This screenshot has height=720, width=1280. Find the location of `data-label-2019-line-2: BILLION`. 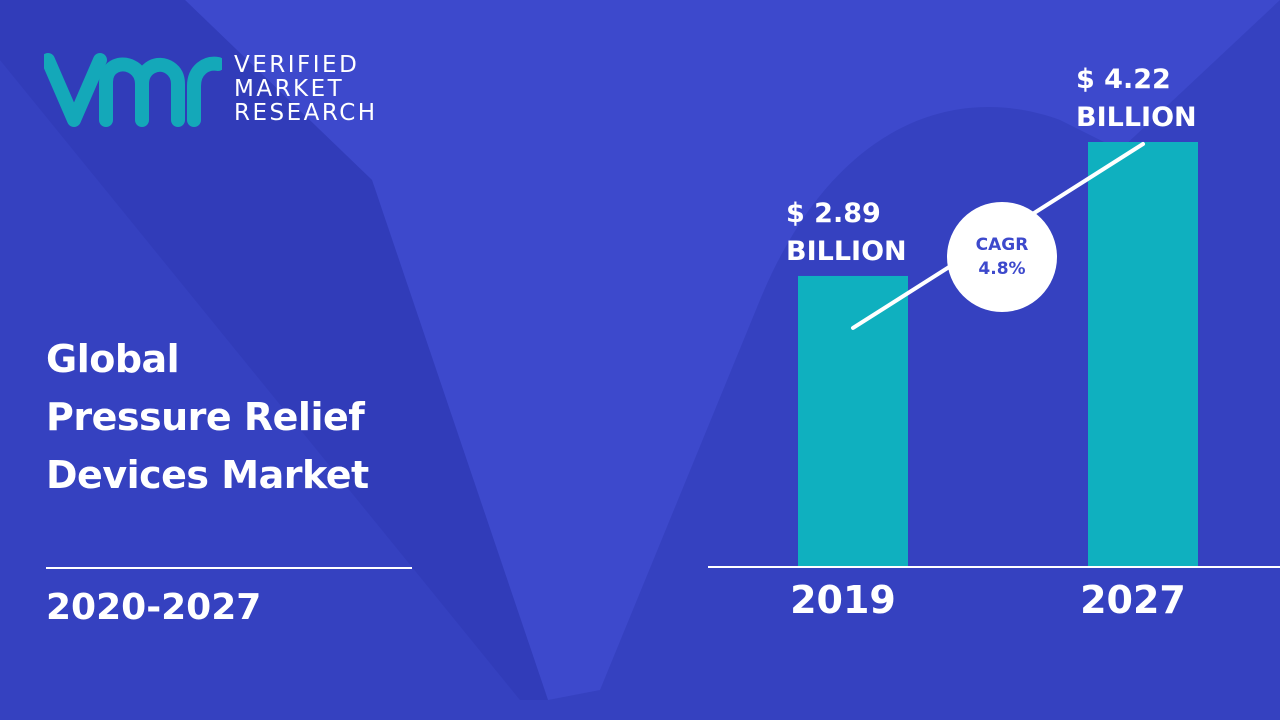

data-label-2019-line-2: BILLION is located at coordinates (846, 251).